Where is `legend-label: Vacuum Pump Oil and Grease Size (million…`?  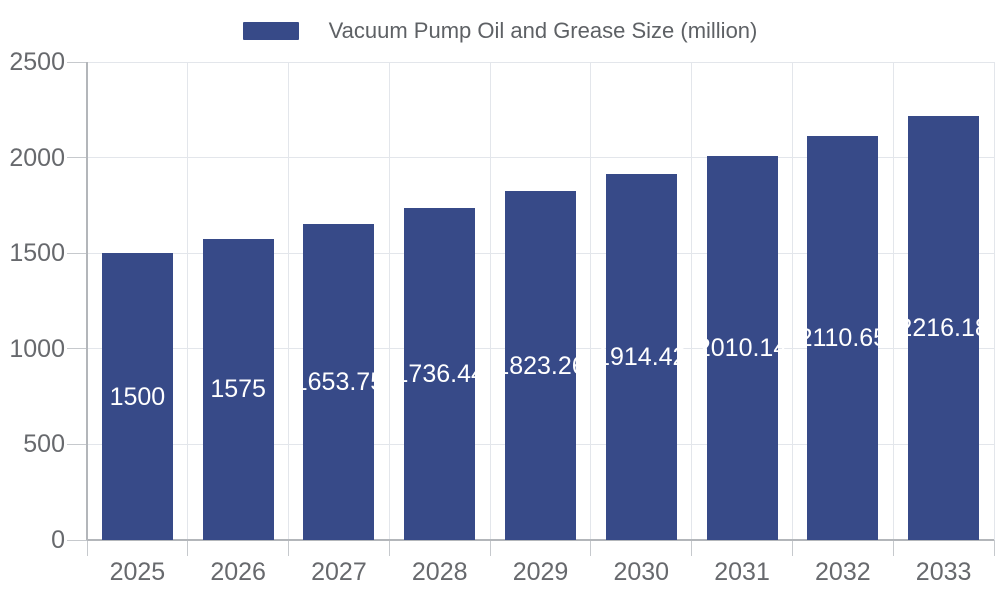 legend-label: Vacuum Pump Oil and Grease Size (million… is located at coordinates (543, 30).